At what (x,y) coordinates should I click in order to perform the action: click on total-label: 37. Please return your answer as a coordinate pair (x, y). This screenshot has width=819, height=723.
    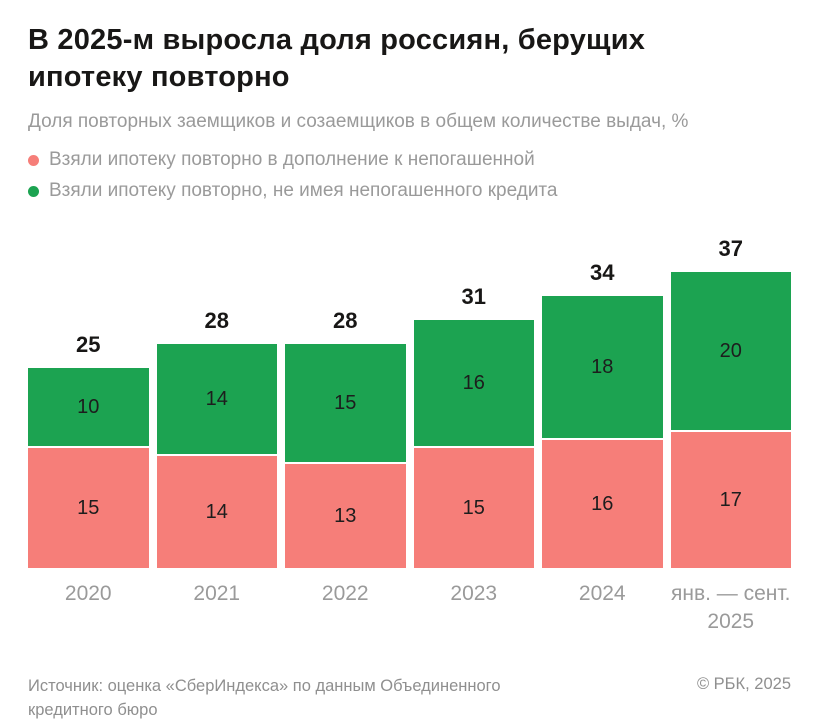
    Looking at the image, I should click on (730, 249).